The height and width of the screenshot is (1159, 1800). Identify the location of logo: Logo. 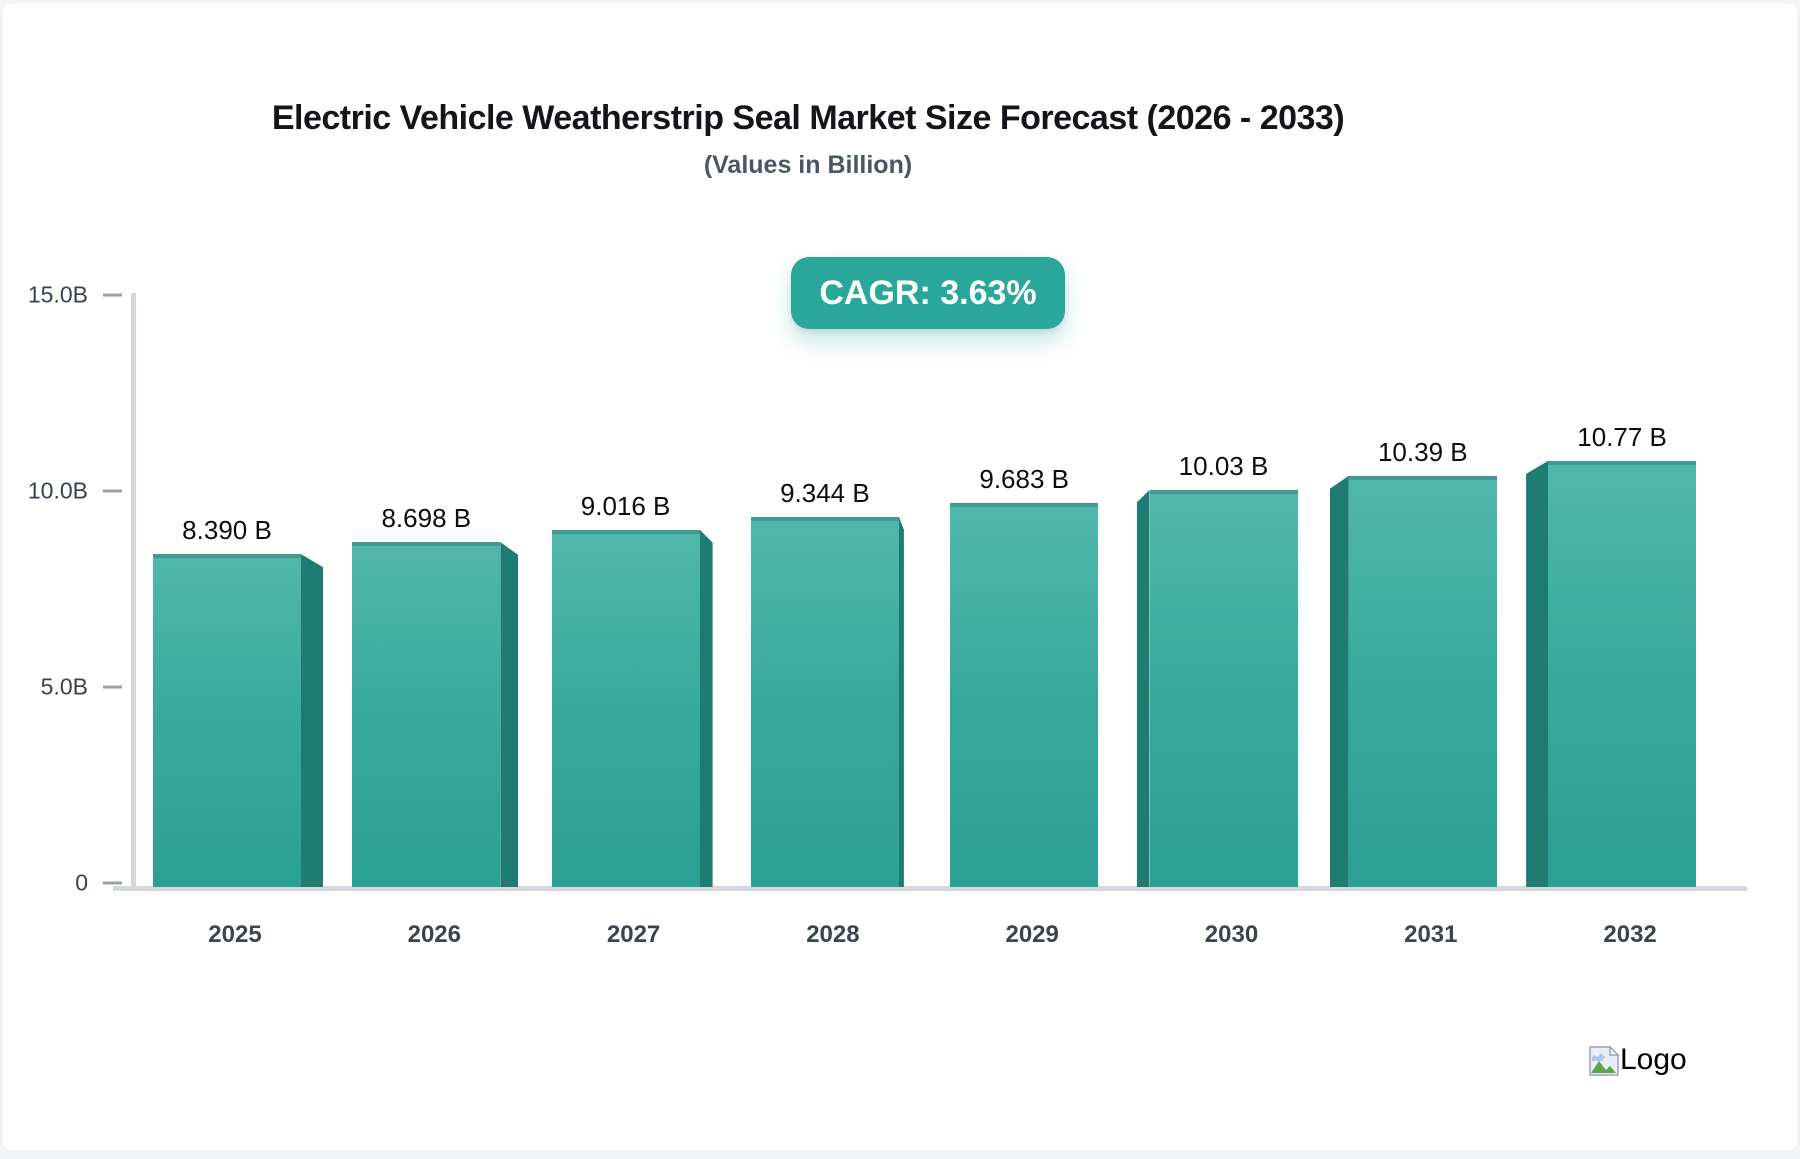
(1637, 1060).